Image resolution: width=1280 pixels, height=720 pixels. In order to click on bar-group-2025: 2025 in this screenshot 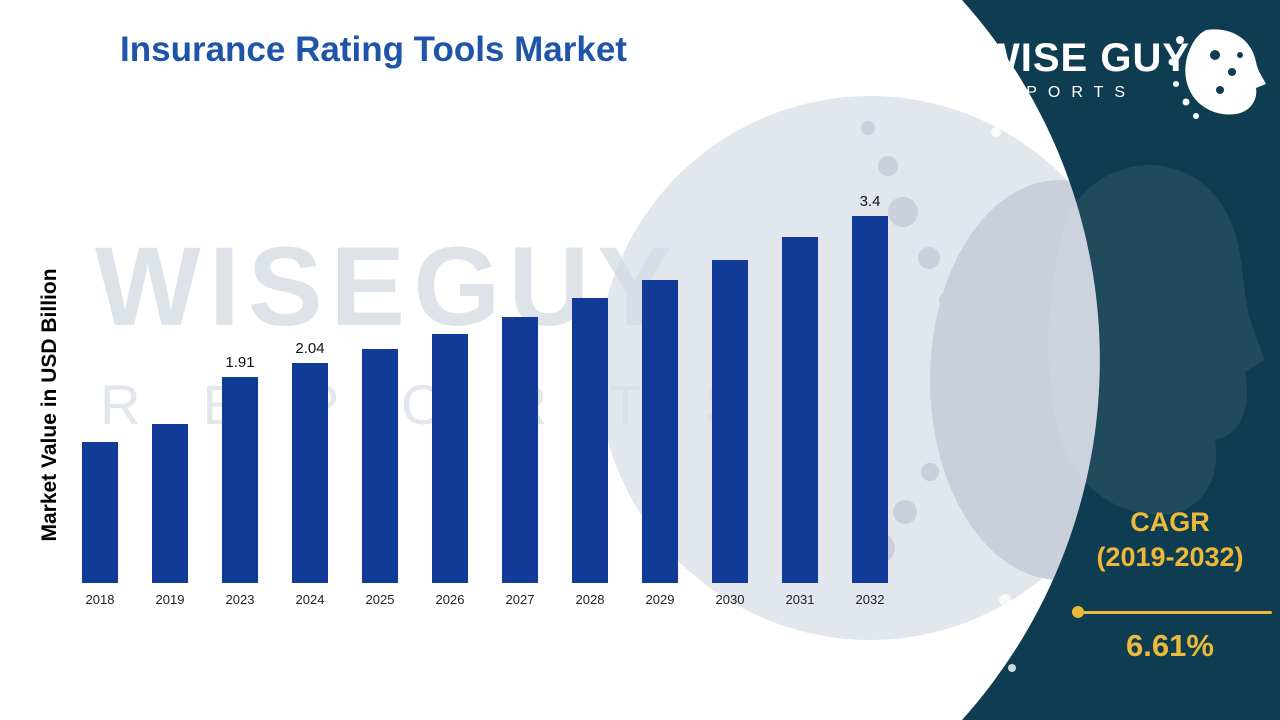, I will do `click(380, 383)`.